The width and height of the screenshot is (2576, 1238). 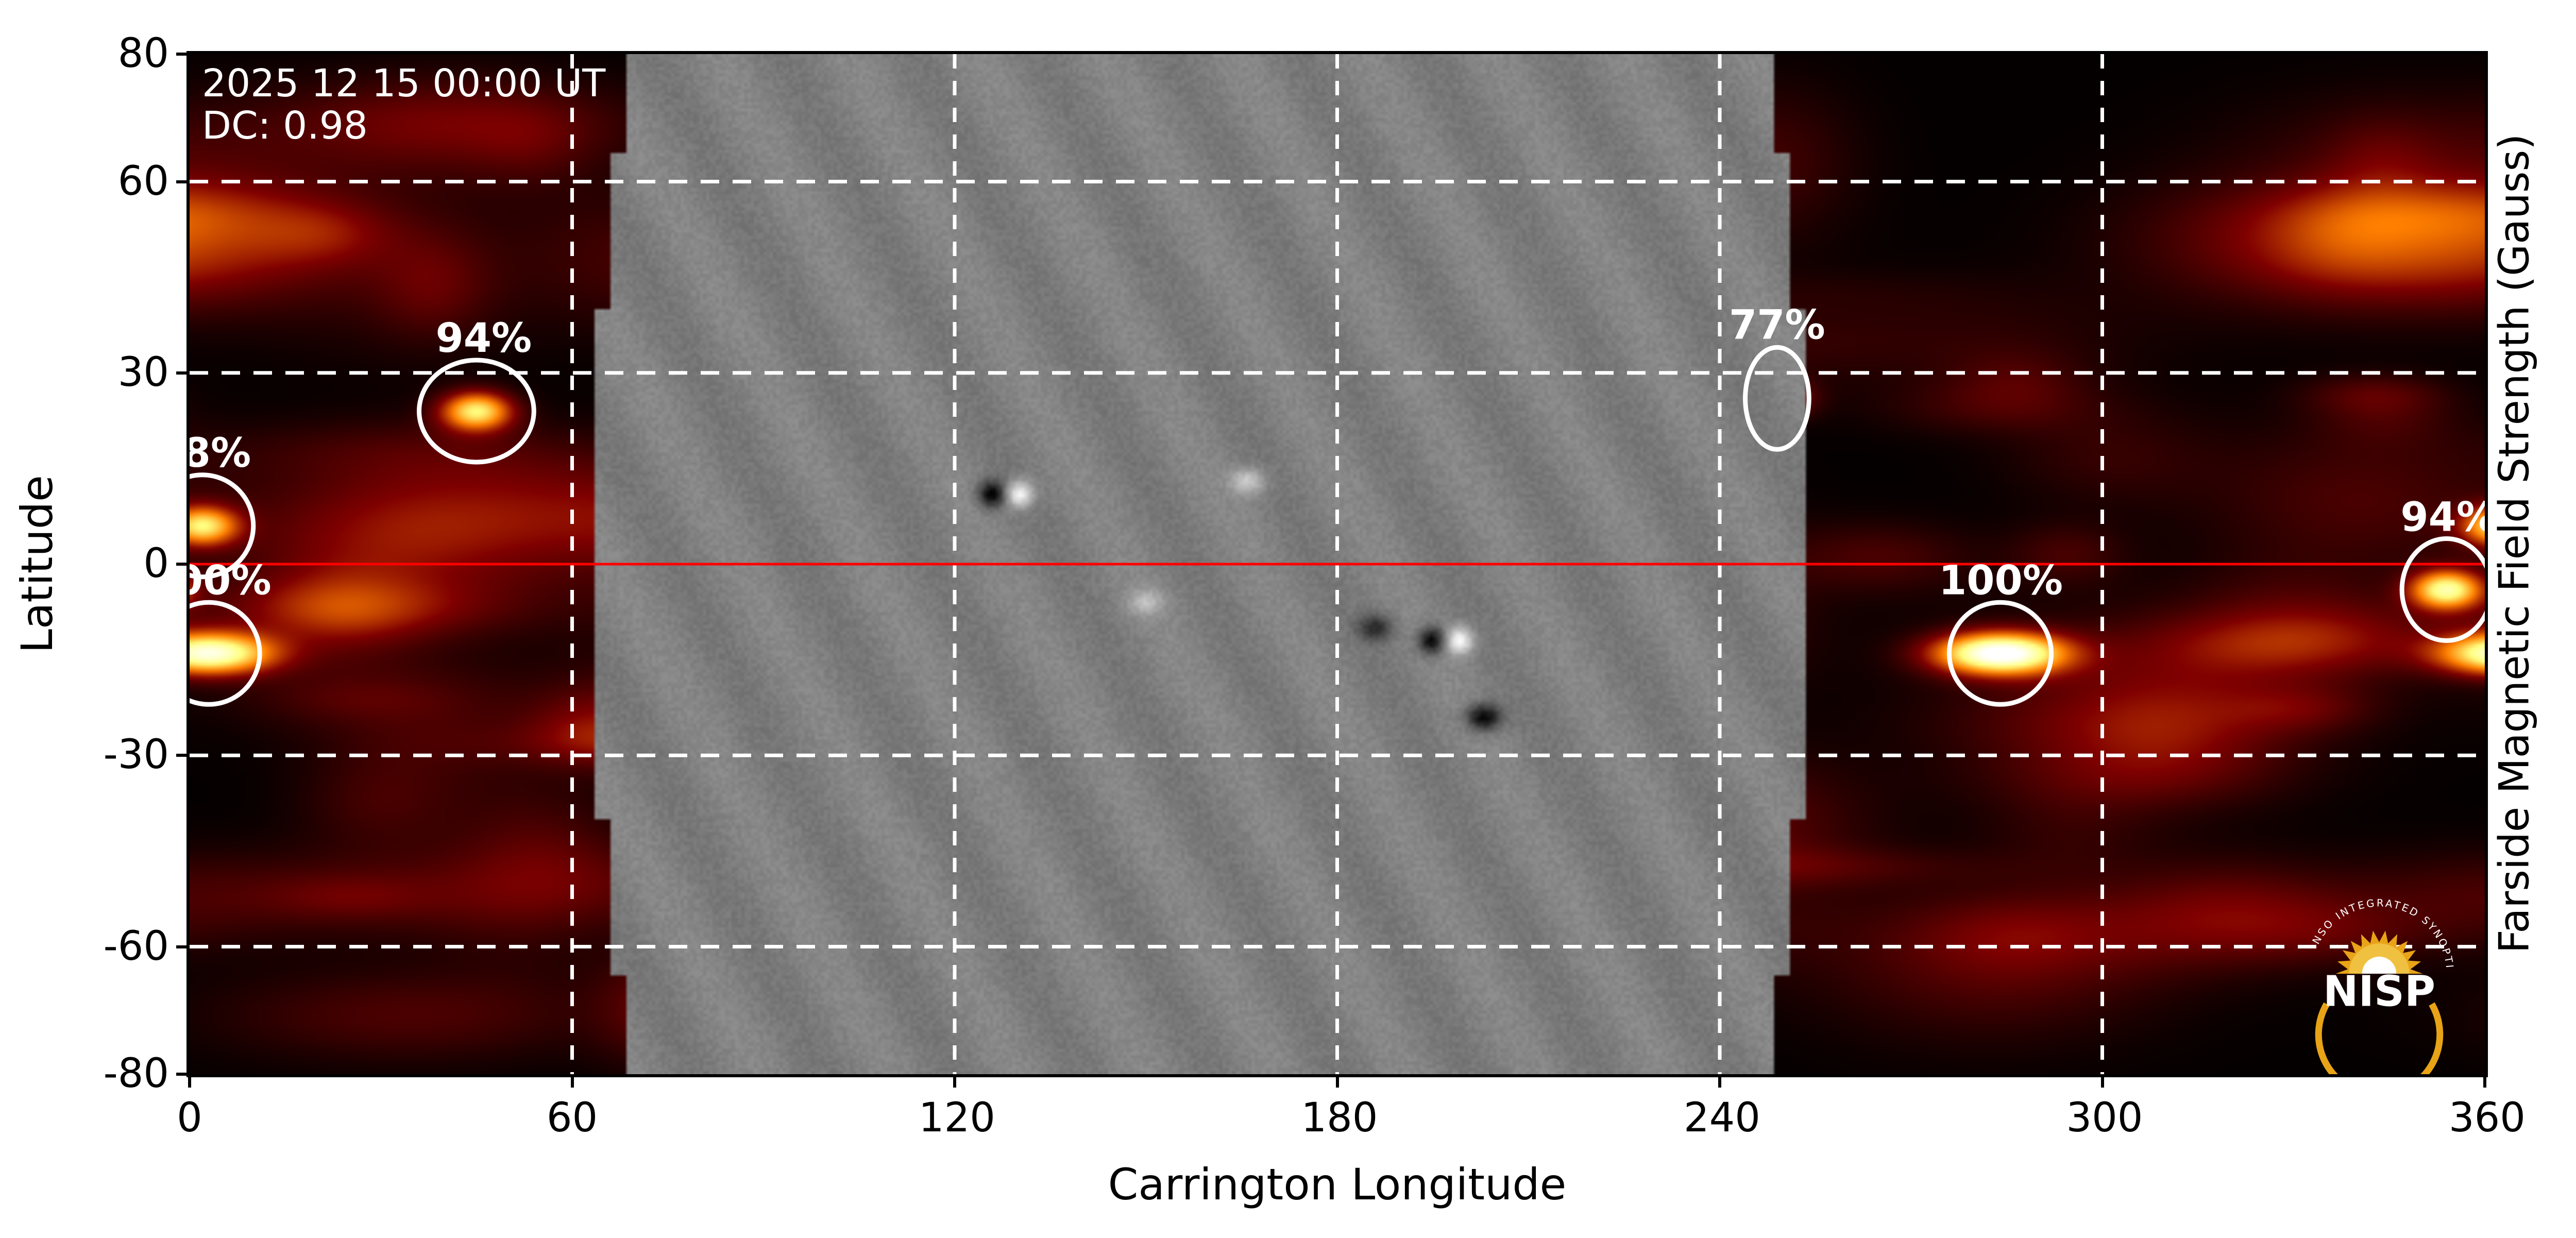 What do you see at coordinates (404, 83) in the screenshot?
I see `date-stamp: 2025 12 15 00:00 UT` at bounding box center [404, 83].